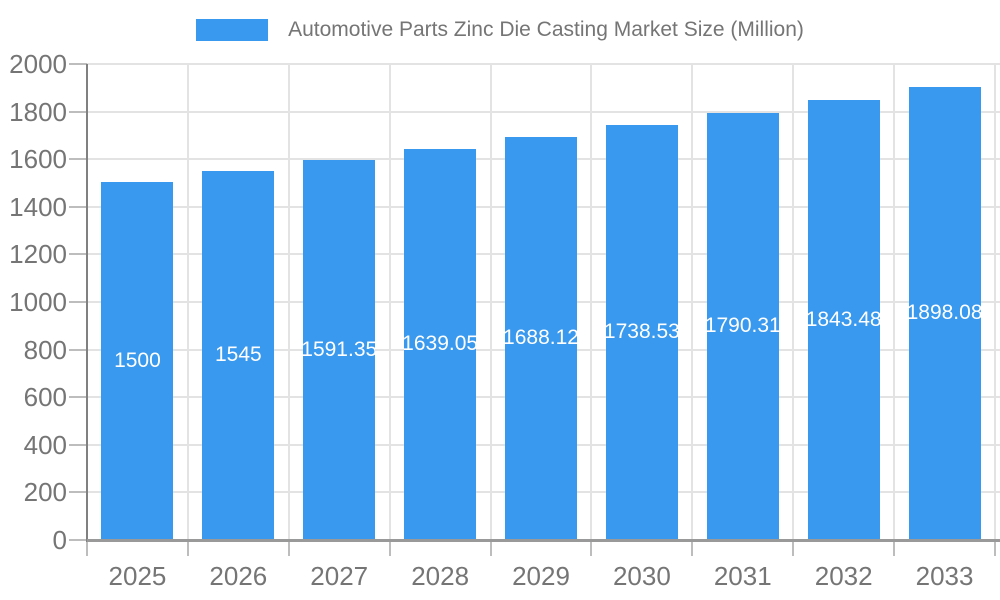 This screenshot has width=1000, height=600. I want to click on bar-2026: 1545, so click(238, 355).